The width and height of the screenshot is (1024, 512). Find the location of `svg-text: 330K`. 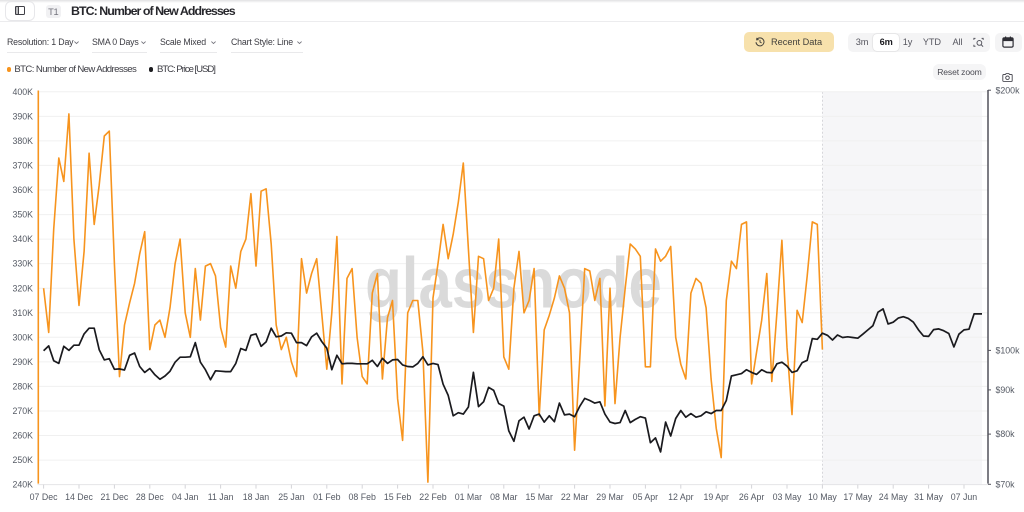

svg-text: 330K is located at coordinates (22, 264).